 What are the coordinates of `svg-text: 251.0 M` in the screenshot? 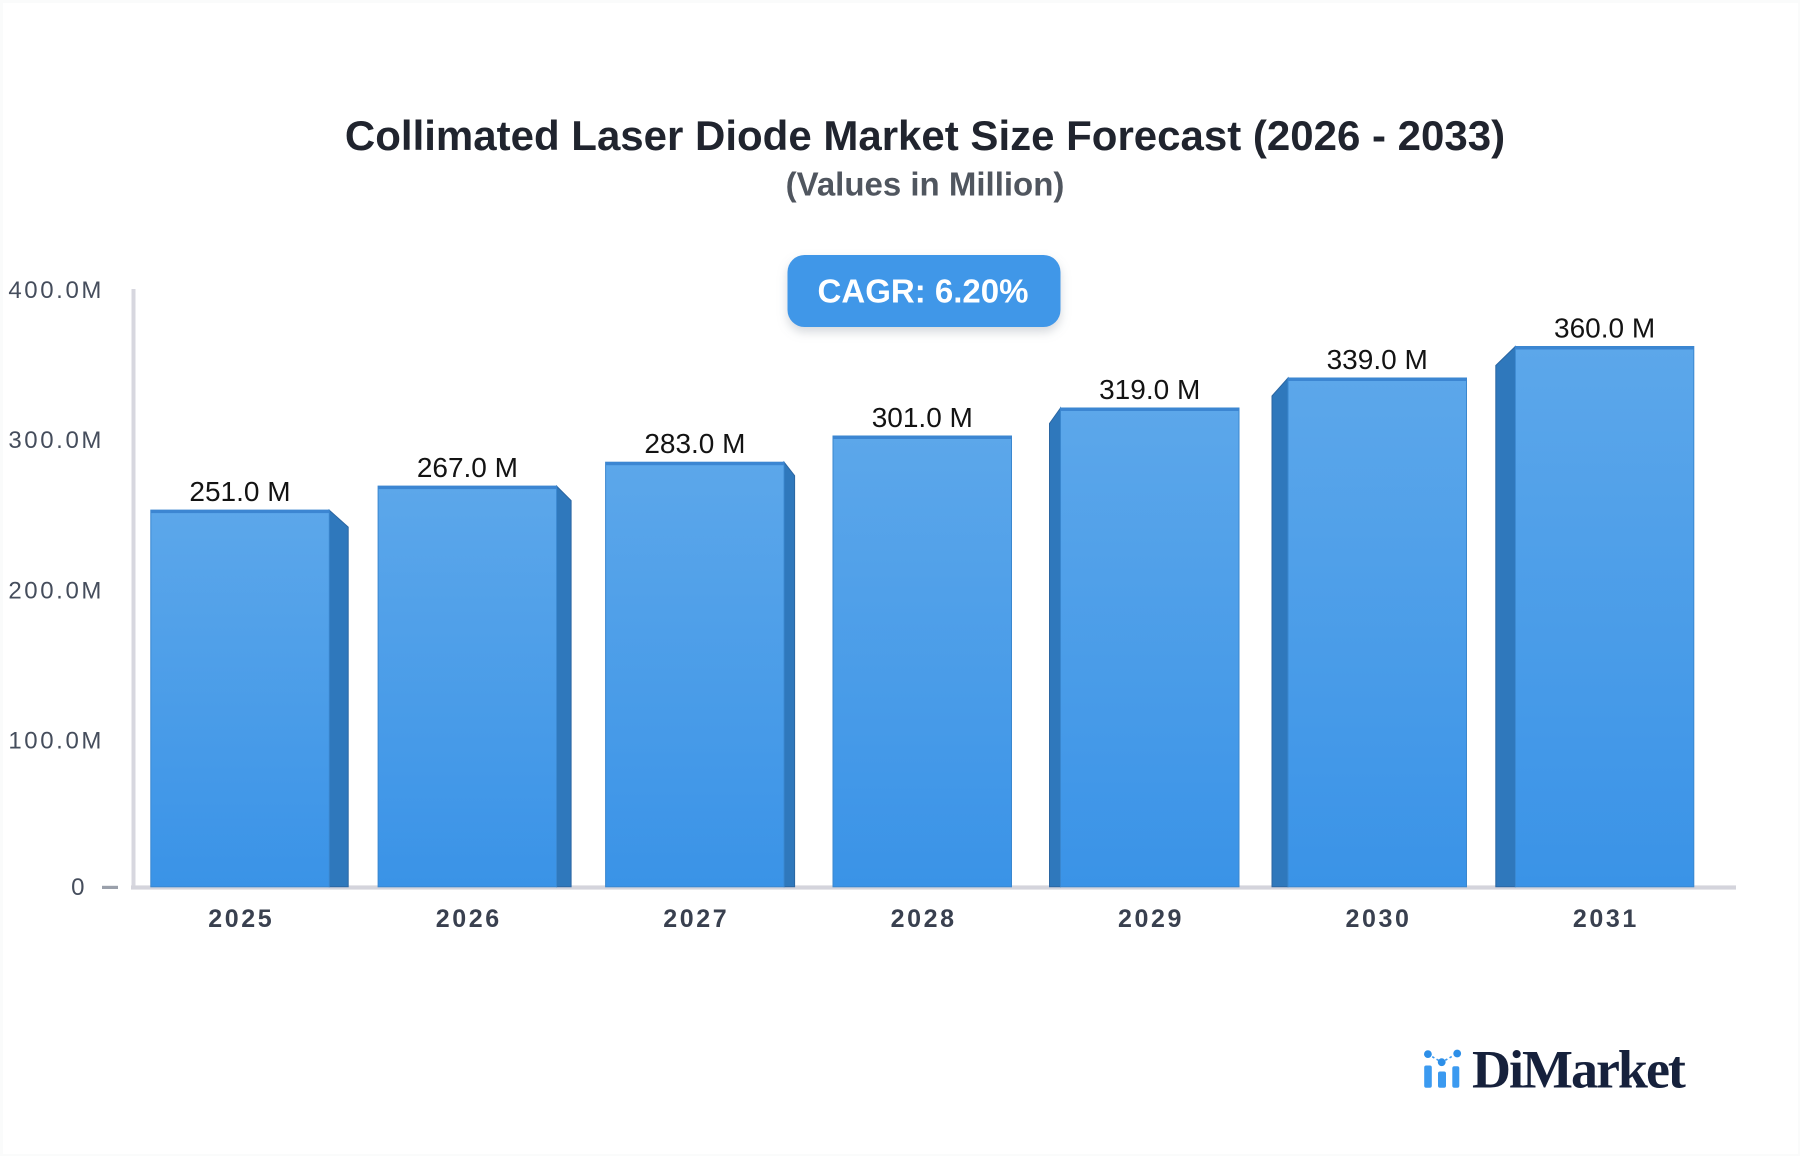 It's located at (239, 491).